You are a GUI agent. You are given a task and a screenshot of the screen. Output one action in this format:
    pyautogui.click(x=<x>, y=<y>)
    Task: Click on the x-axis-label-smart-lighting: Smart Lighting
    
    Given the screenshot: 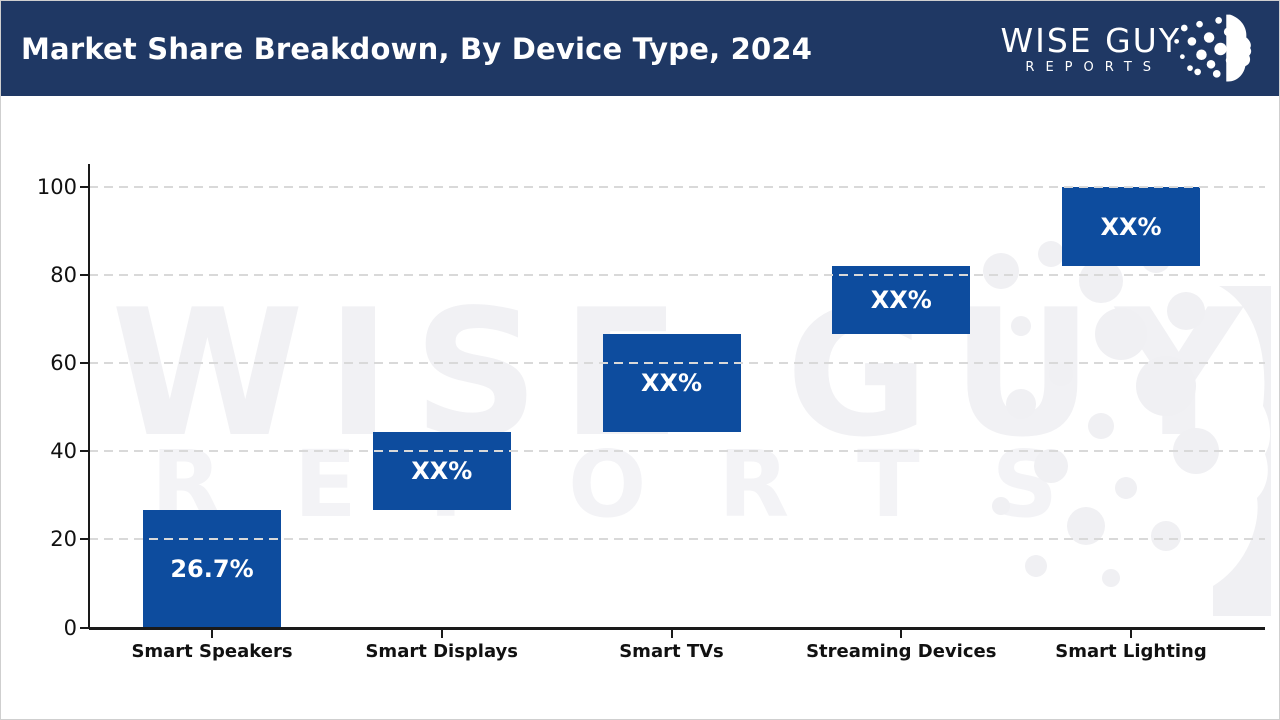 What is the action you would take?
    pyautogui.click(x=1131, y=651)
    